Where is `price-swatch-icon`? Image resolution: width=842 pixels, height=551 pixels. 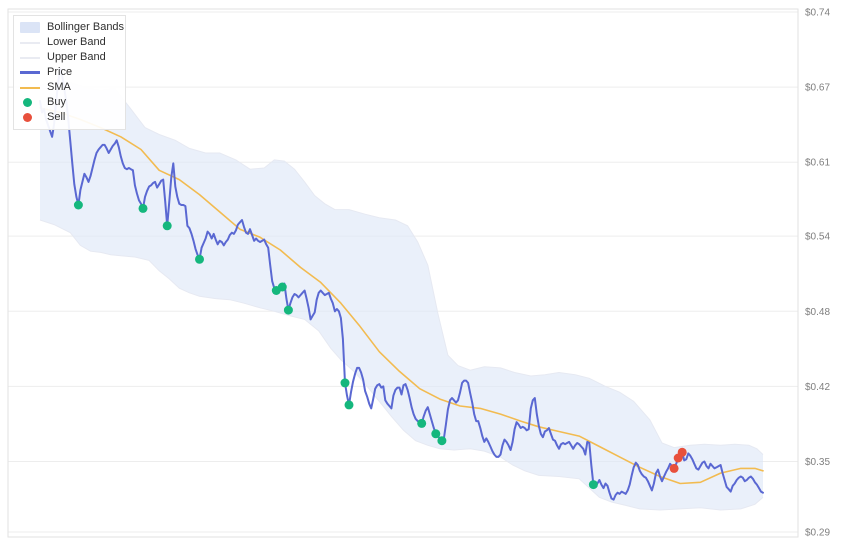
price-swatch-icon is located at coordinates (31, 73).